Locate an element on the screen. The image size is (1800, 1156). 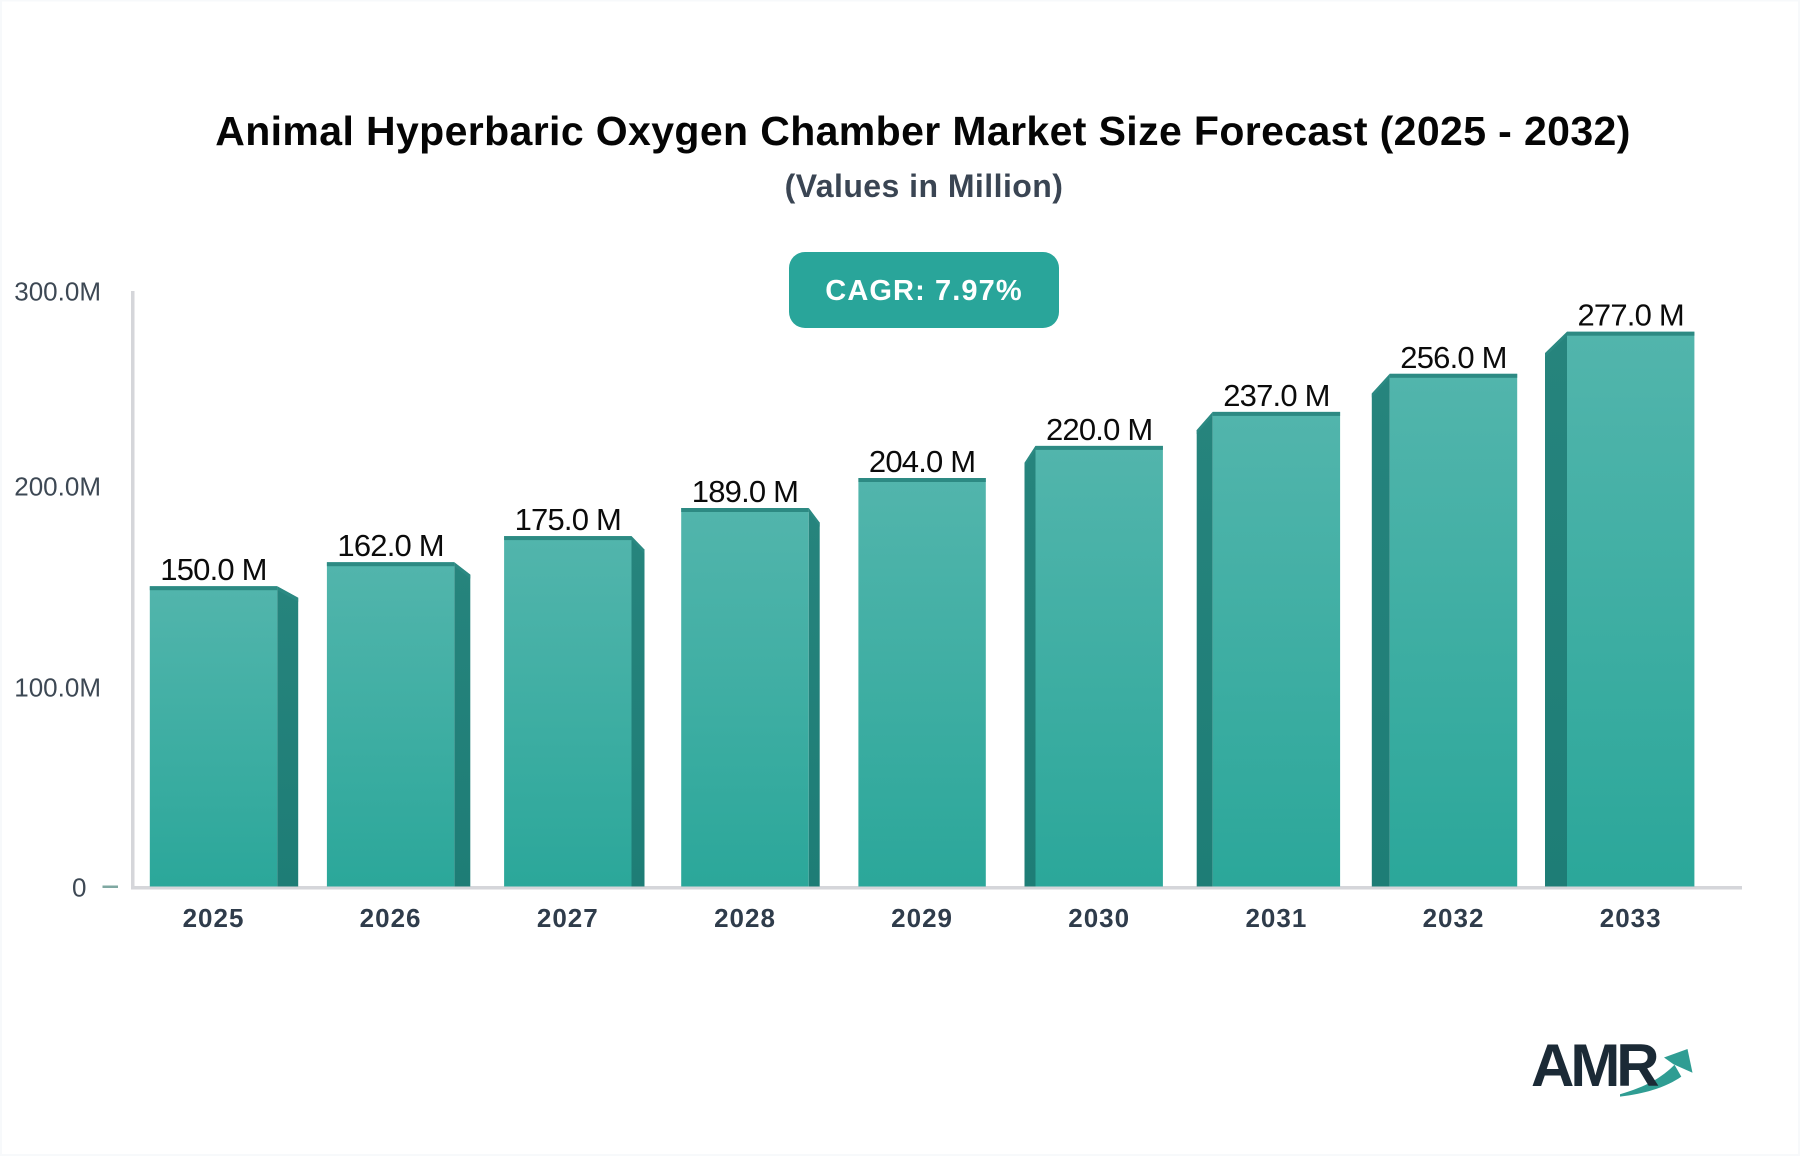
svg-text: AMR is located at coordinates (1595, 1065).